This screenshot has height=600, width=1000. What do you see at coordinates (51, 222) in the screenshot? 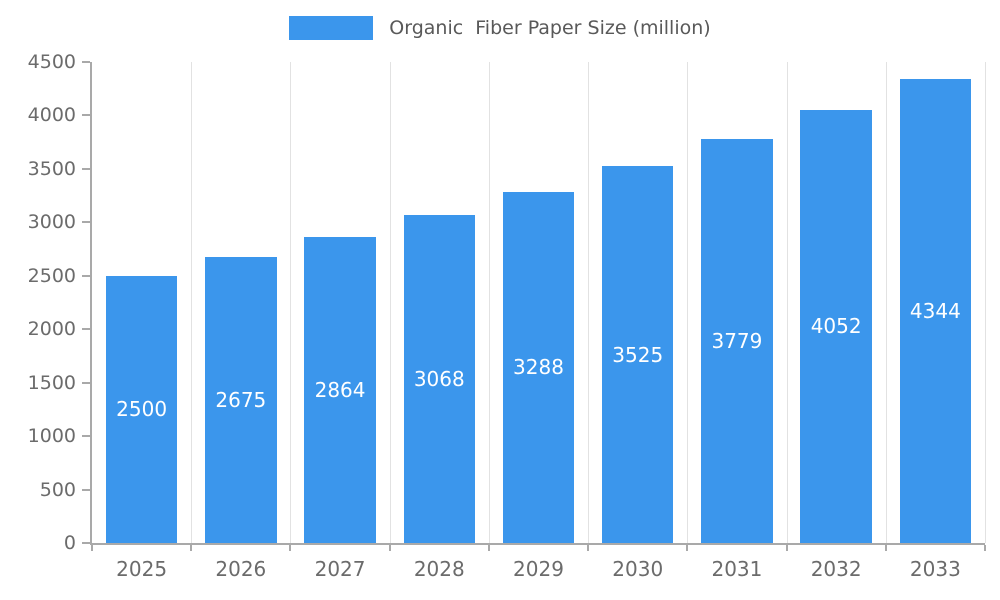
I see `y-axis-tick-label: 3000` at bounding box center [51, 222].